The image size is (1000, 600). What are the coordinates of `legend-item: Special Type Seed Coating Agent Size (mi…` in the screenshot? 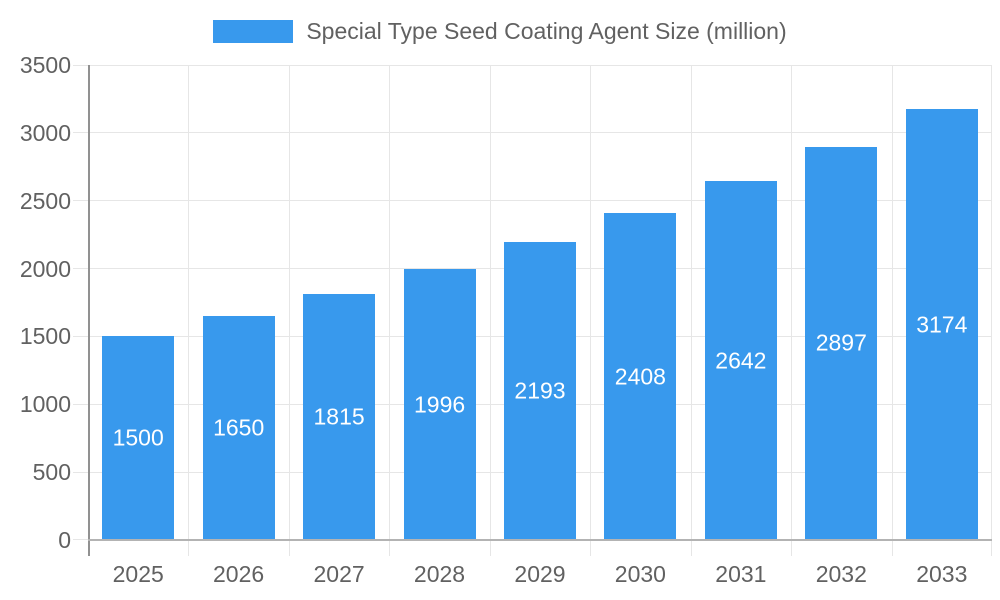 It's located at (500, 31).